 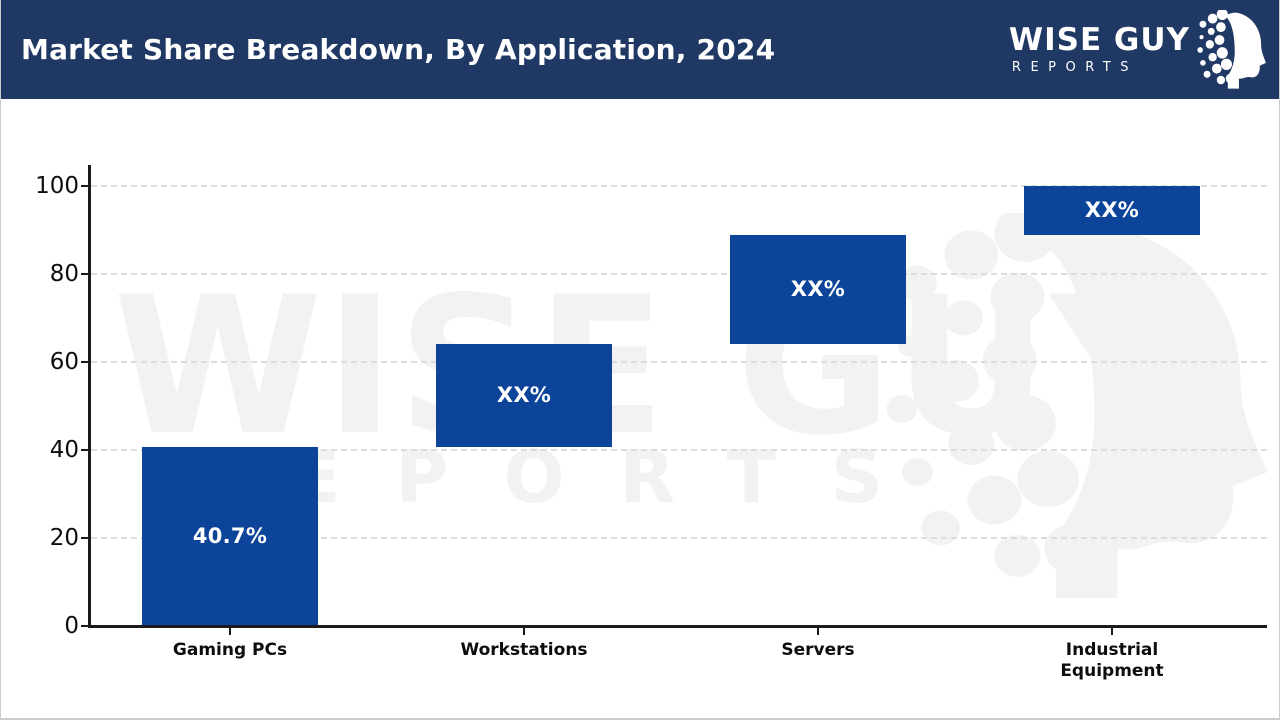 What do you see at coordinates (64, 362) in the screenshot?
I see `y-tick-label: 60` at bounding box center [64, 362].